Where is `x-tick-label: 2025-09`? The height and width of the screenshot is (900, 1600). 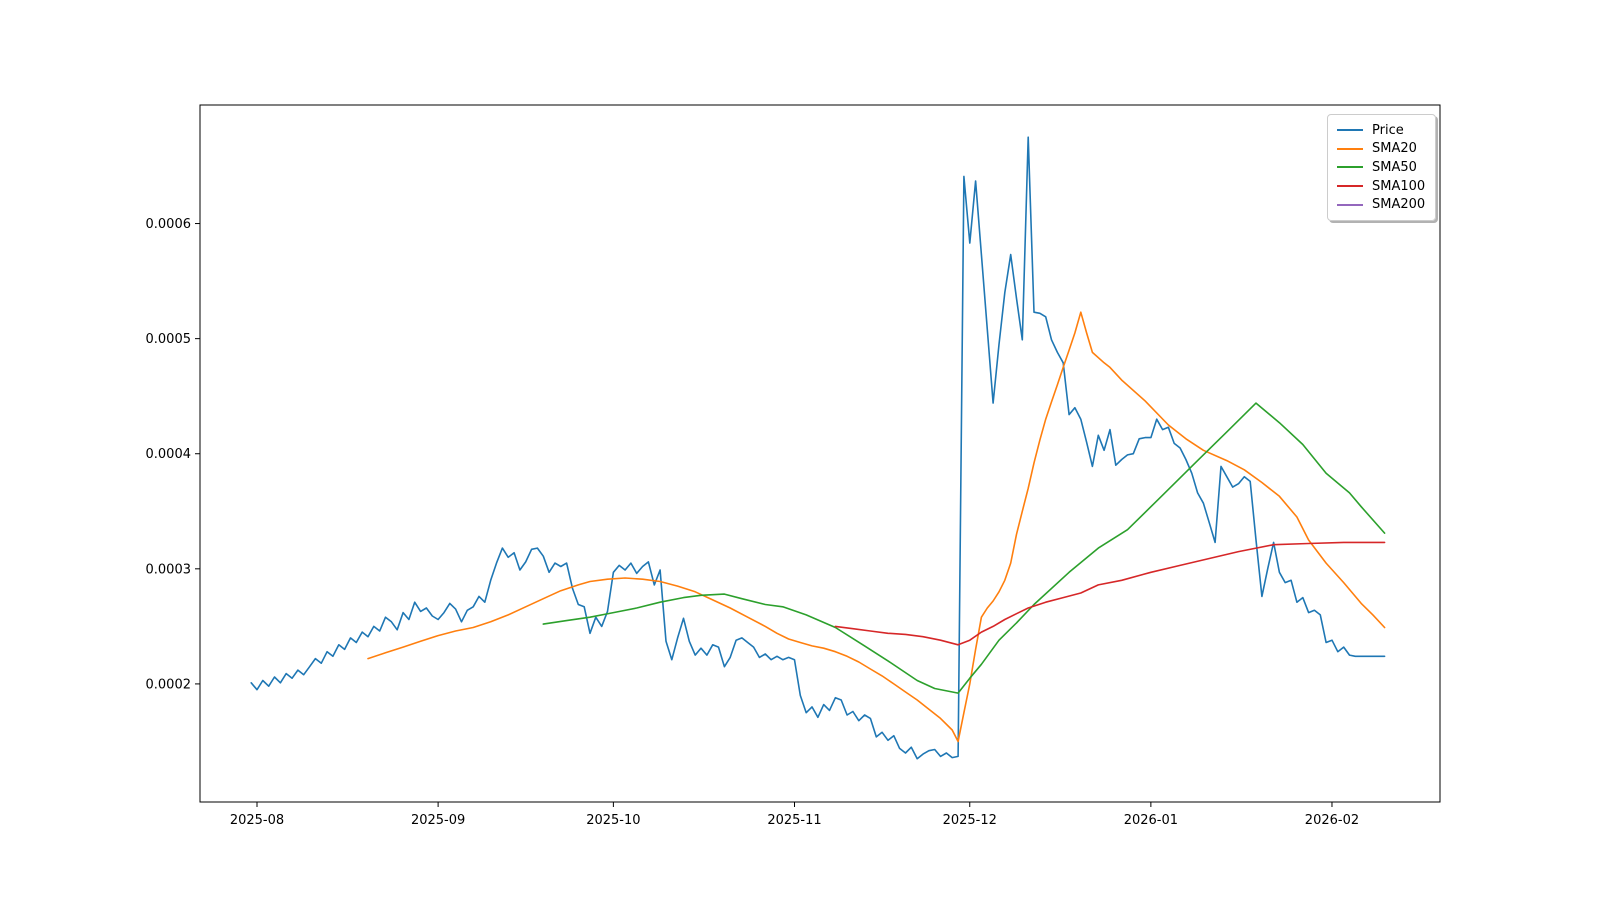 x-tick-label: 2025-09 is located at coordinates (438, 820).